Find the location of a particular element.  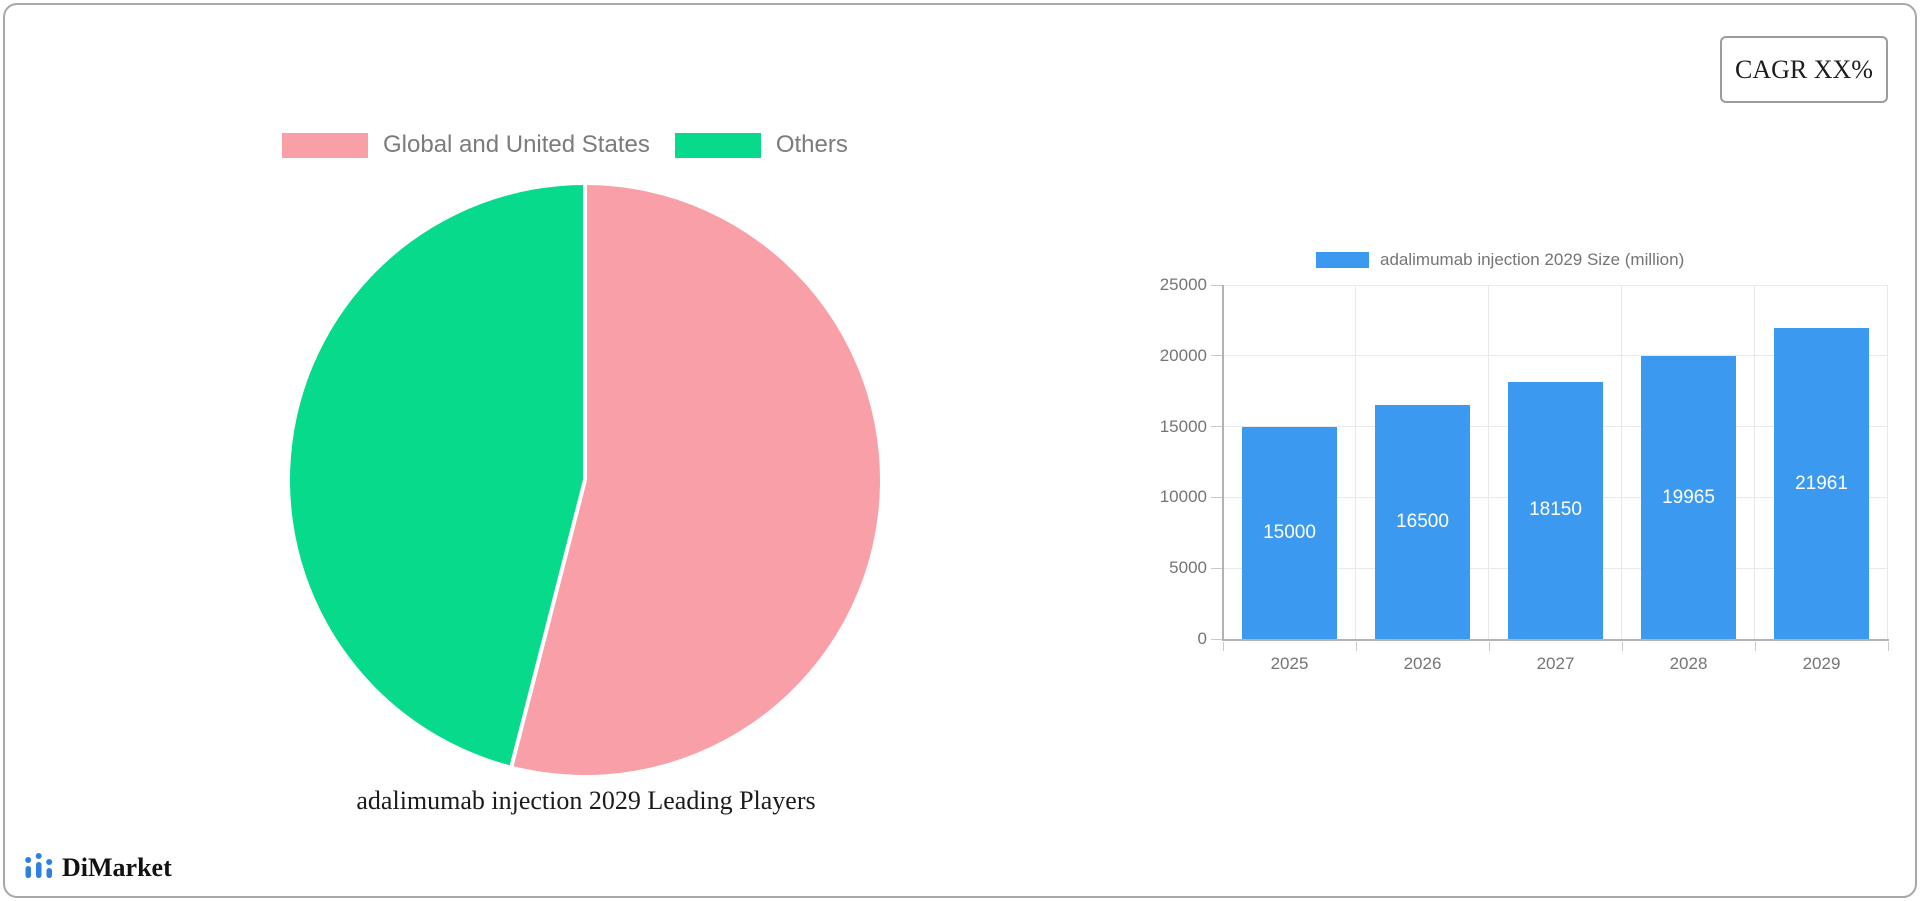

x-axis-line is located at coordinates (1555, 640).